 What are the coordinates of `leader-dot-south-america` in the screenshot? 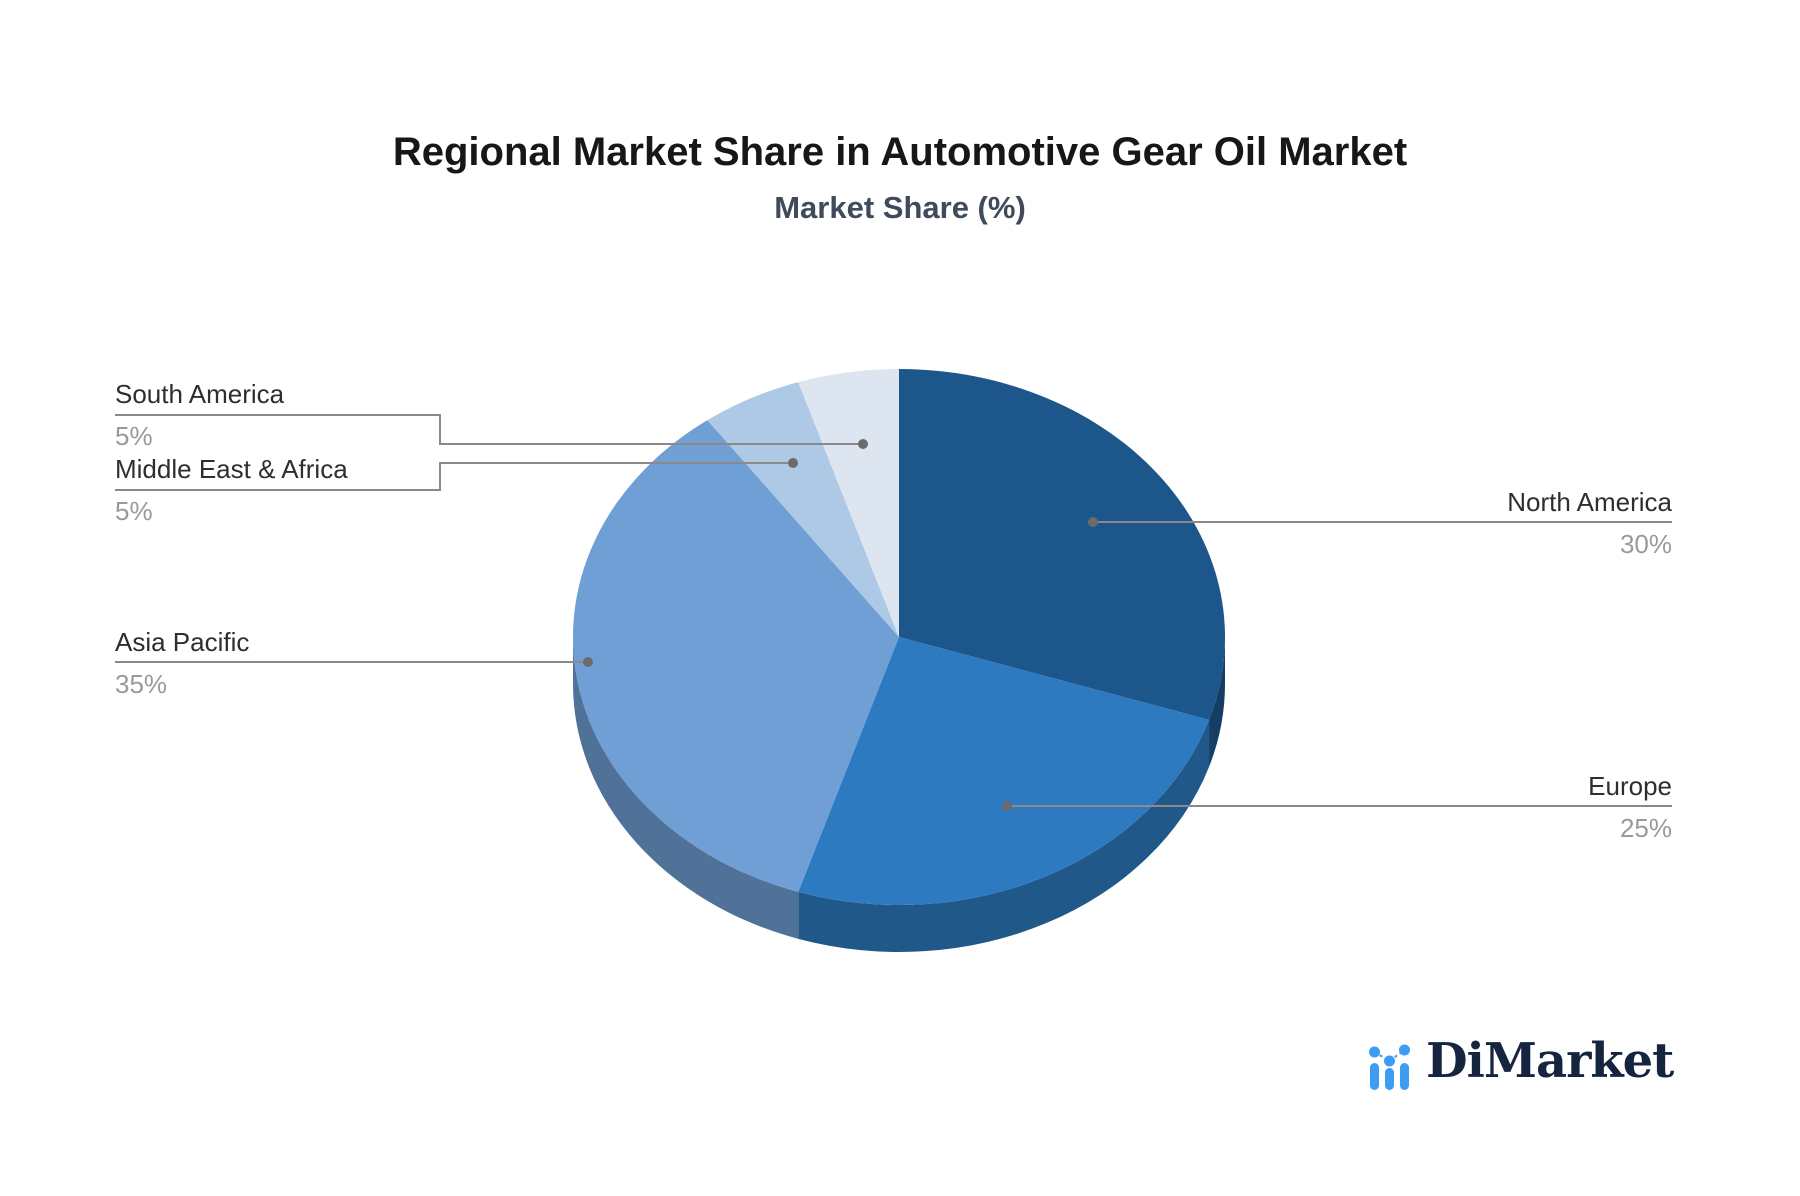 It's located at (863, 444).